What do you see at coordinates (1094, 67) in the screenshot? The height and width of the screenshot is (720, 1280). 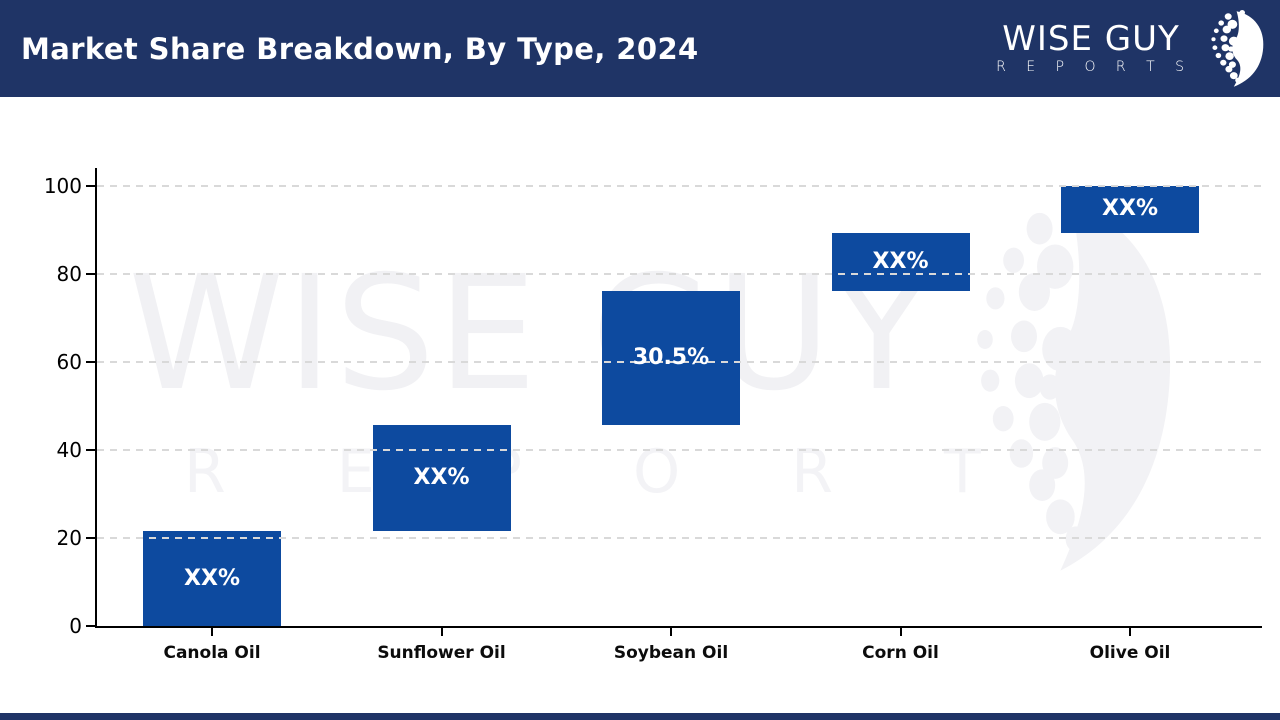 I see `logo-wordmark-line2: R E P O R T S` at bounding box center [1094, 67].